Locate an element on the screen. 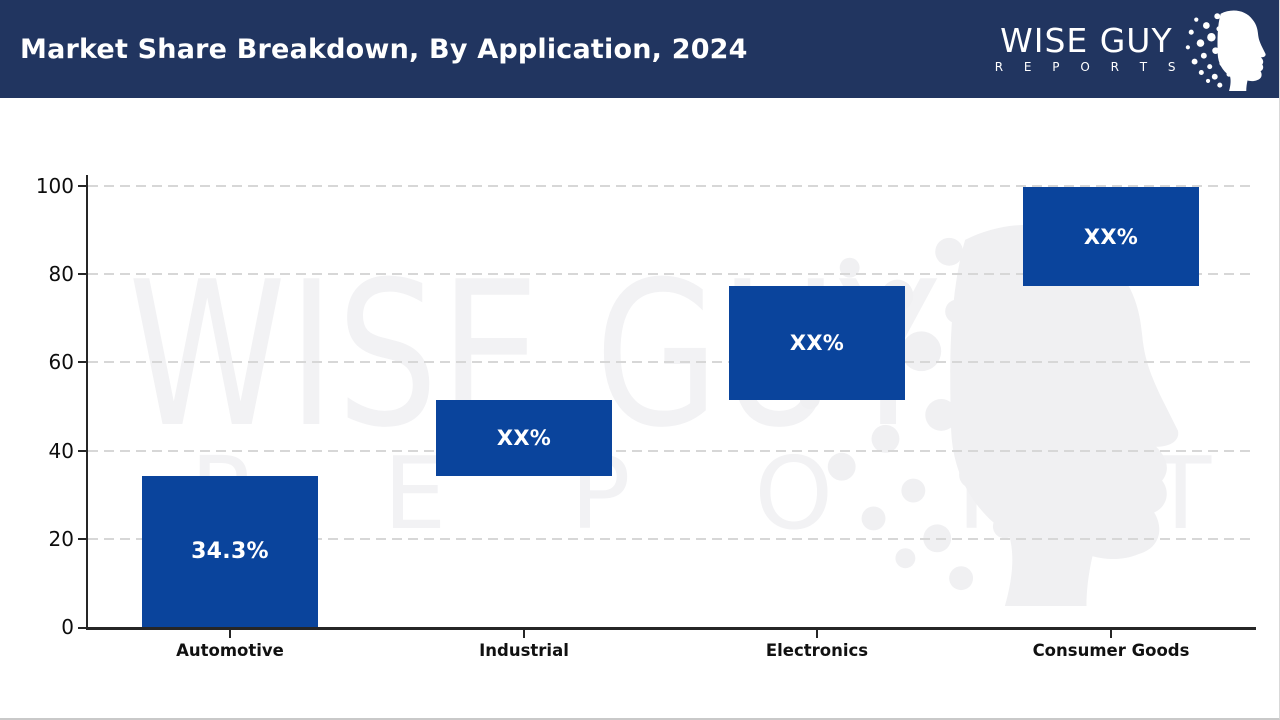 This screenshot has width=1280, height=720. brand-subtext: R E P O R T S is located at coordinates (1089, 67).